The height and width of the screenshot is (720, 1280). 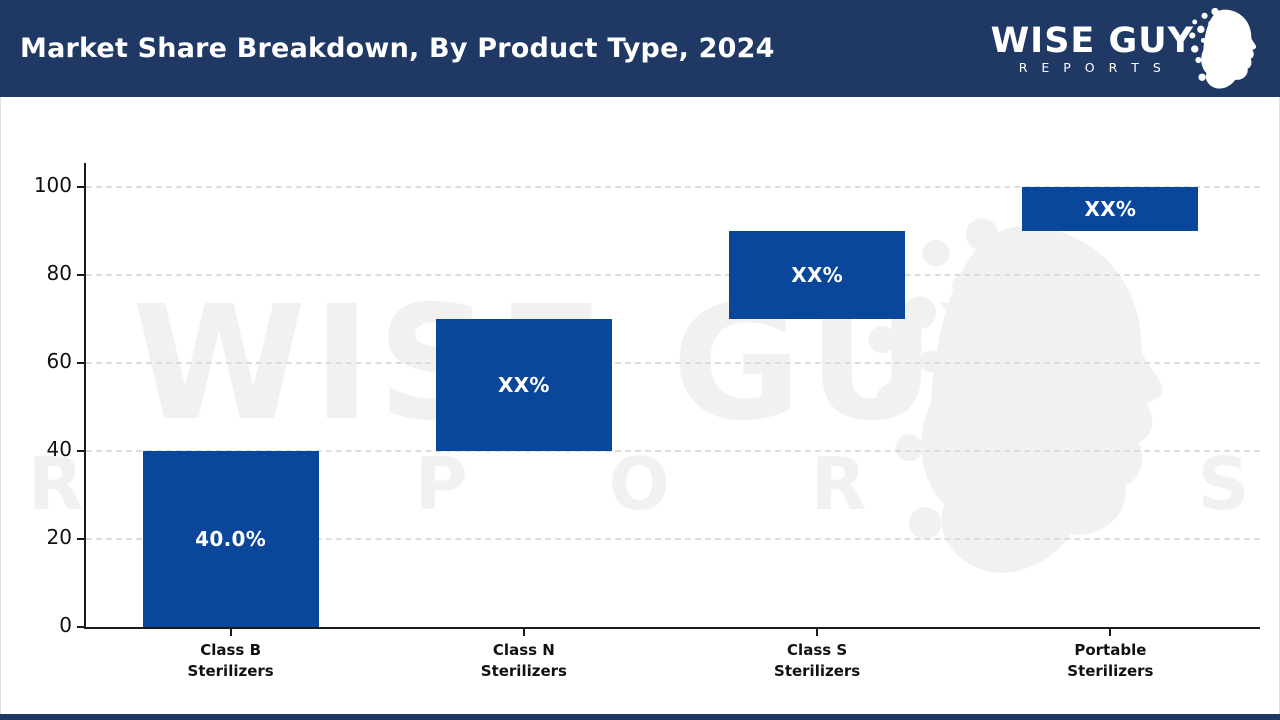 I want to click on bar-value-label: 40.0%, so click(x=231, y=539).